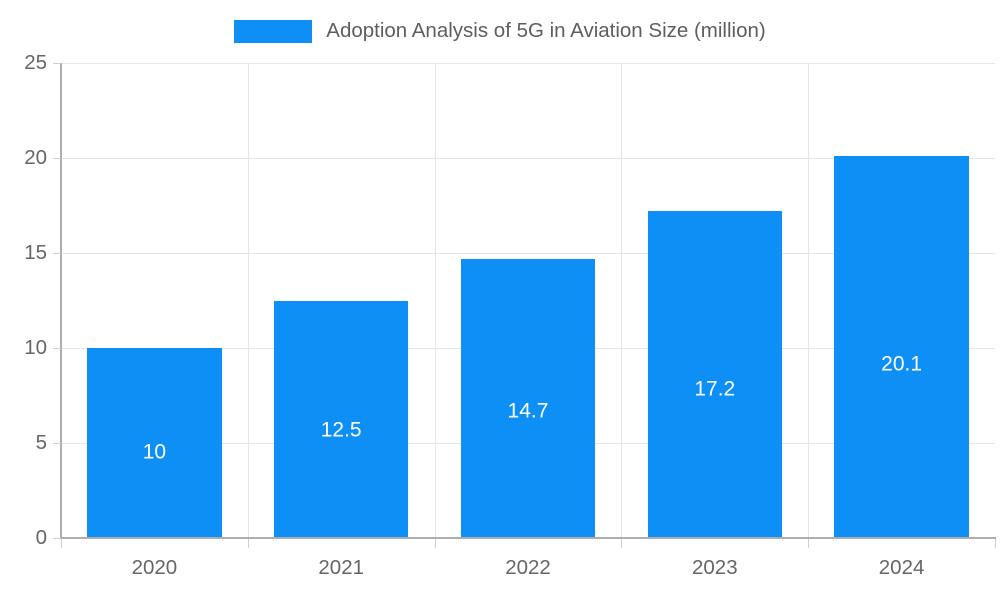 This screenshot has width=1000, height=600. Describe the element at coordinates (35, 62) in the screenshot. I see `y-axis-tick-label: 25` at that location.